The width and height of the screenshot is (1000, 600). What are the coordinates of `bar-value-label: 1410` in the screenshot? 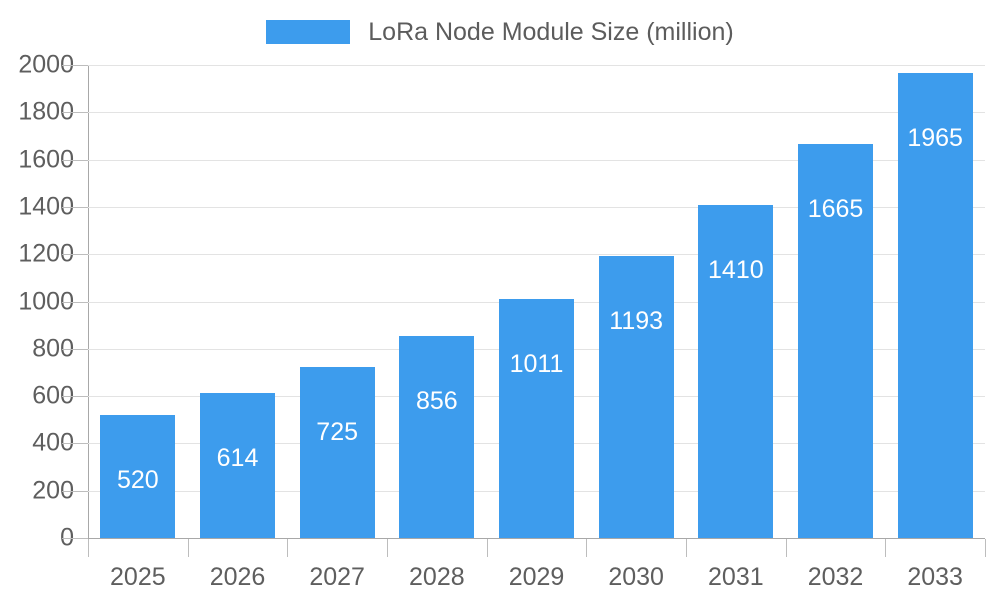 It's located at (736, 269).